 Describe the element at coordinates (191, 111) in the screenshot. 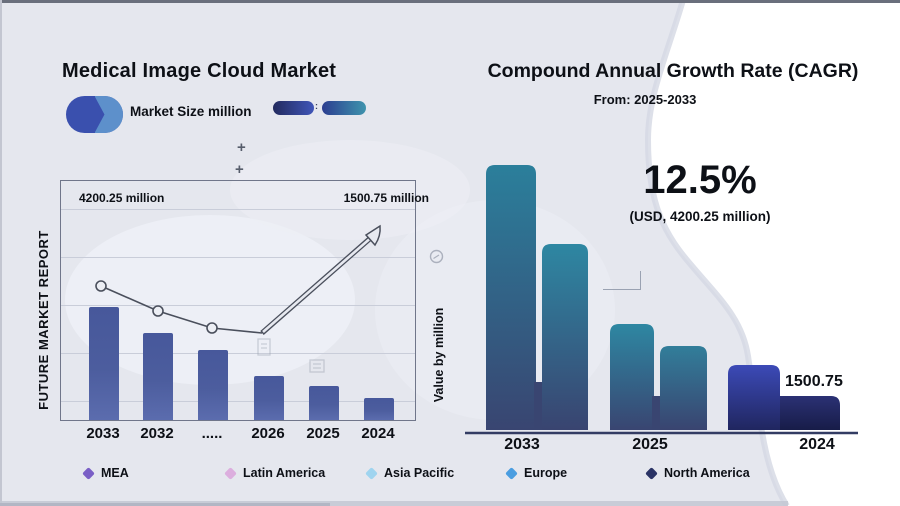

I see `series-label: Market Size million` at that location.